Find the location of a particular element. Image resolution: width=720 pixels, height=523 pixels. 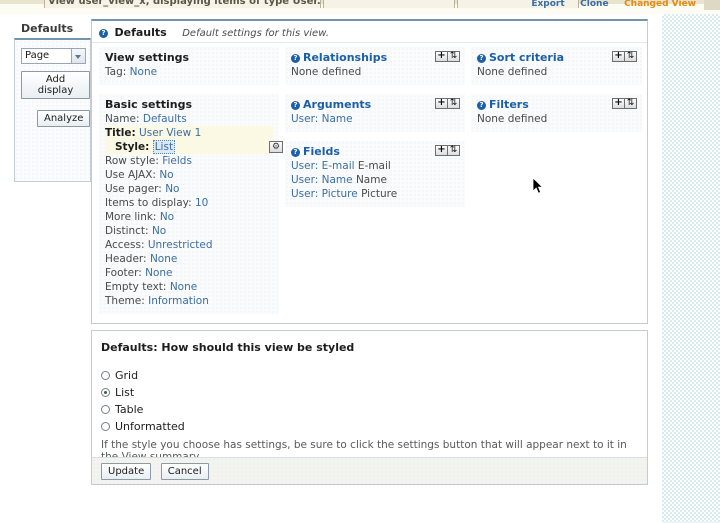

radio-option-list: List is located at coordinates (117, 393).